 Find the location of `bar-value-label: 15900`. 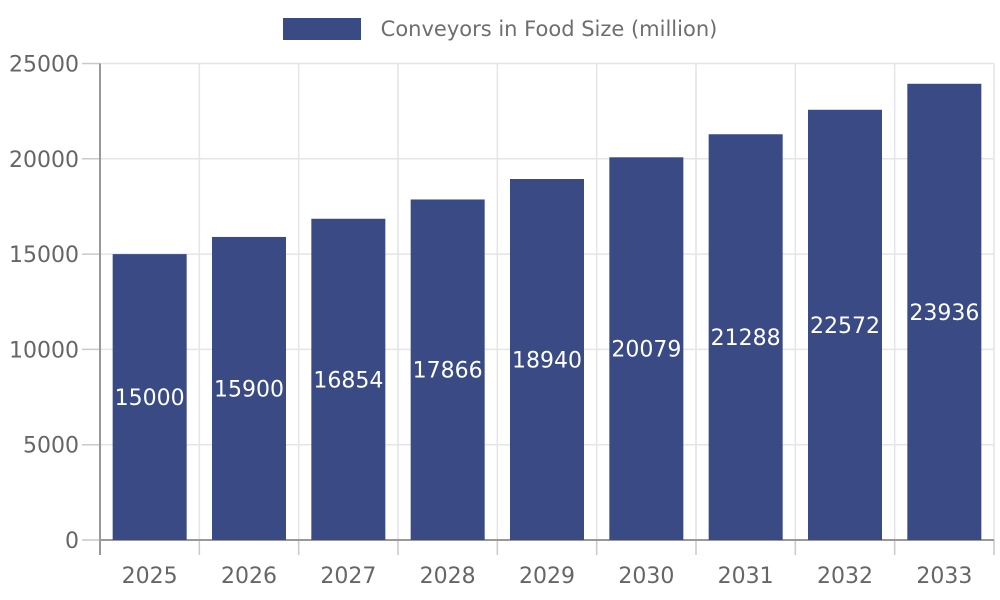

bar-value-label: 15900 is located at coordinates (249, 389).